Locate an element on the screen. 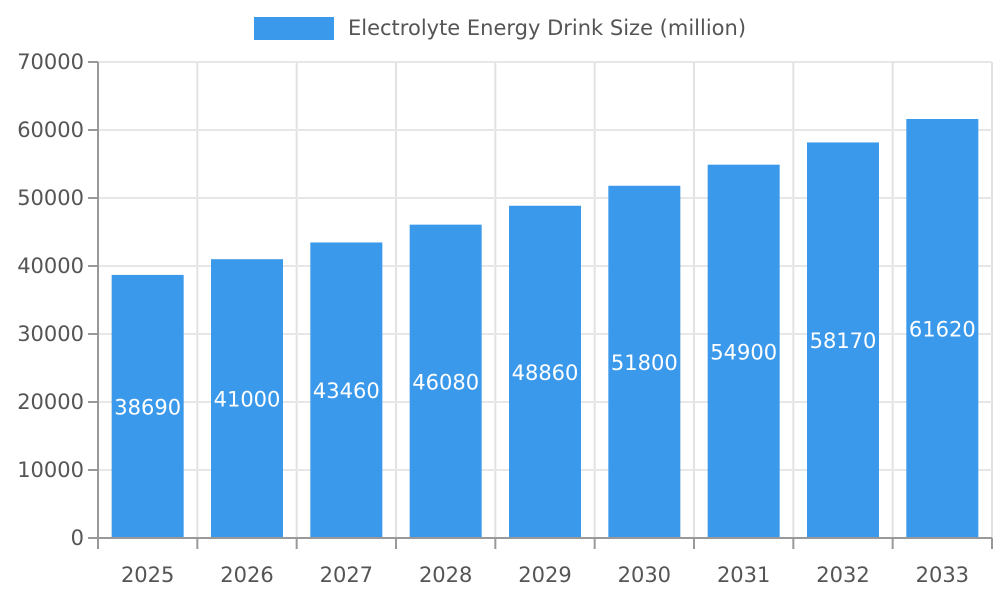  bar-value-label: 46080 is located at coordinates (445, 382).